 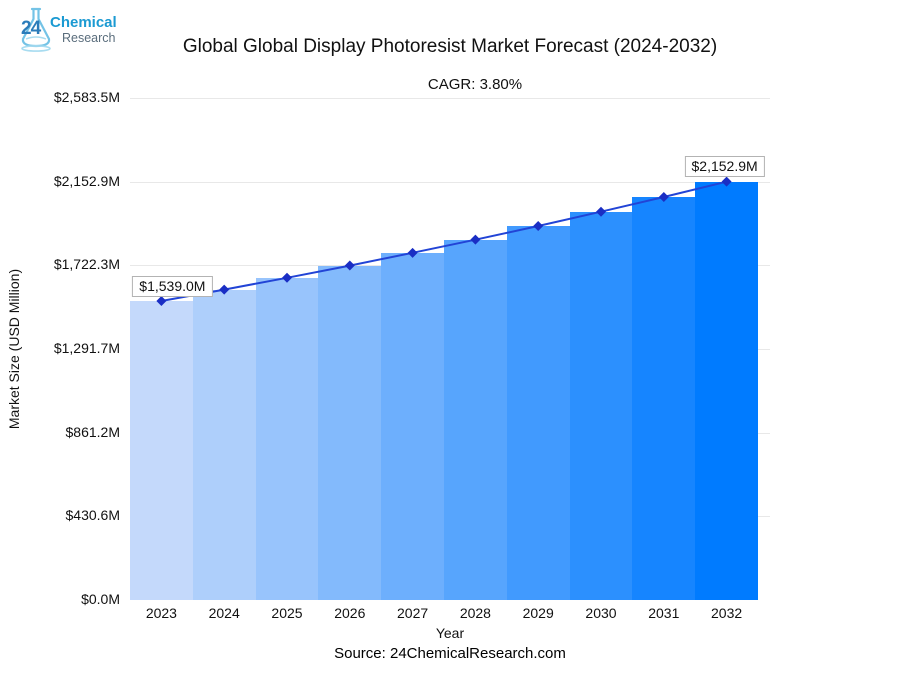 I want to click on marker-2031, so click(x=663, y=197).